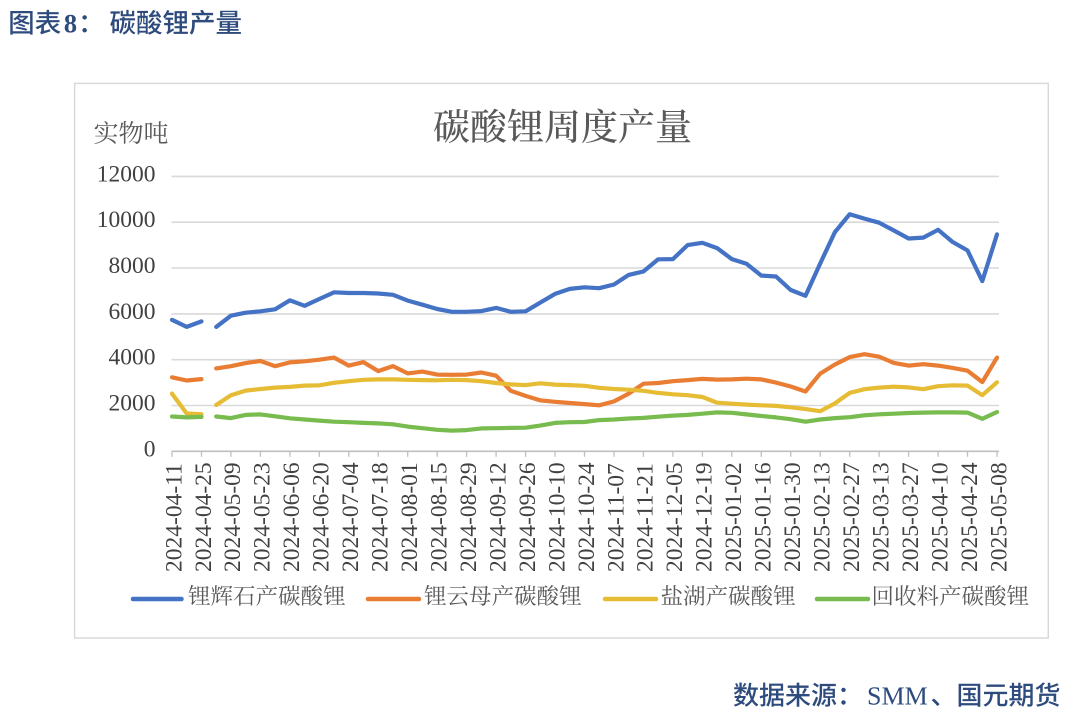 This screenshot has height=719, width=1080. Describe the element at coordinates (126, 174) in the screenshot. I see `svg-text: 12000` at that location.